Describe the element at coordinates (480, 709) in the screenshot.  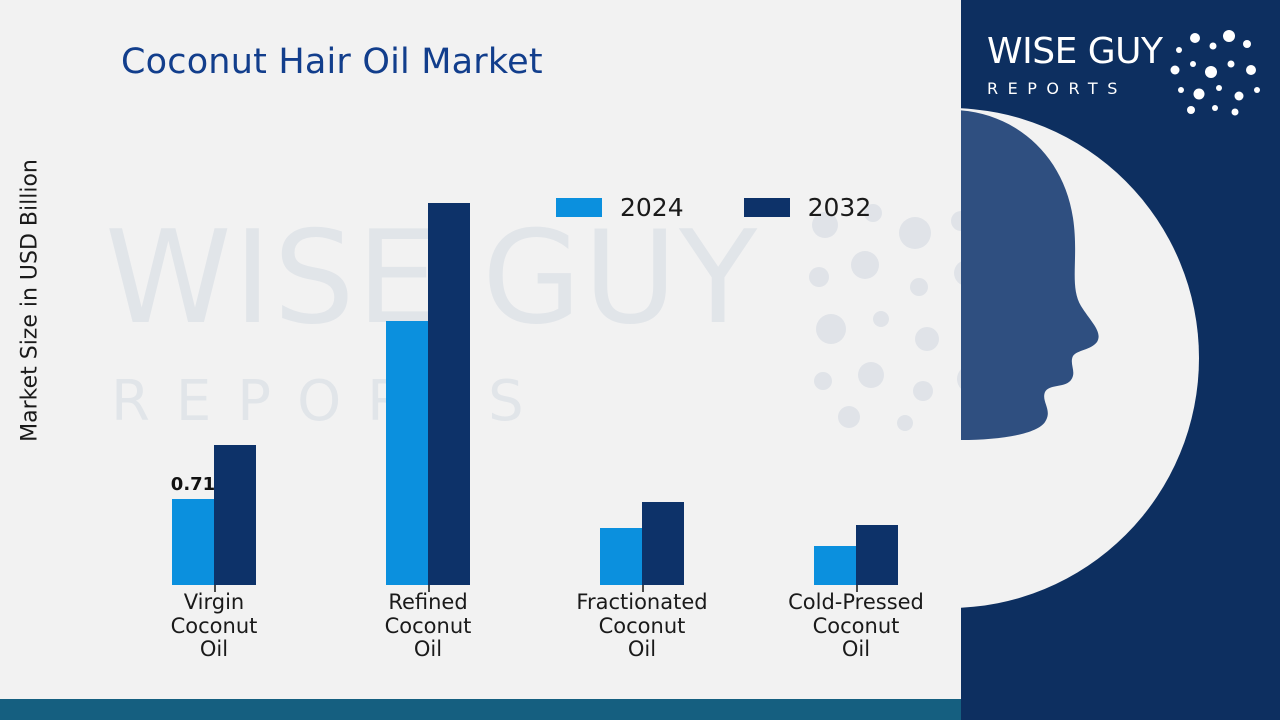
I see `bottom-accent-strip` at that location.